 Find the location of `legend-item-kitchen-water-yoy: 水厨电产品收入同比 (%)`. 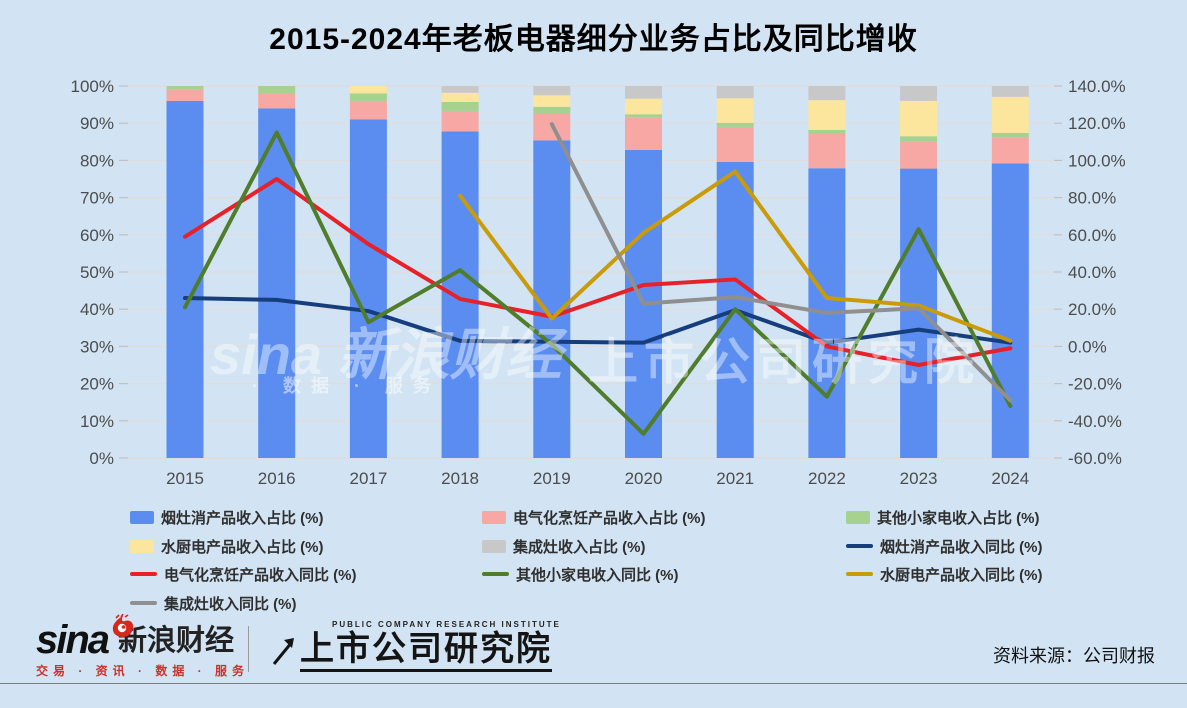

legend-item-kitchen-water-yoy: 水厨电产品收入同比 (%) is located at coordinates (944, 574).